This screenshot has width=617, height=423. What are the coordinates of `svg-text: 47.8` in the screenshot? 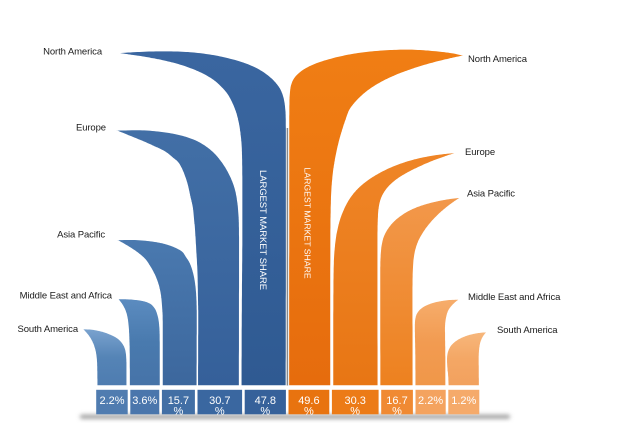 It's located at (265, 401).